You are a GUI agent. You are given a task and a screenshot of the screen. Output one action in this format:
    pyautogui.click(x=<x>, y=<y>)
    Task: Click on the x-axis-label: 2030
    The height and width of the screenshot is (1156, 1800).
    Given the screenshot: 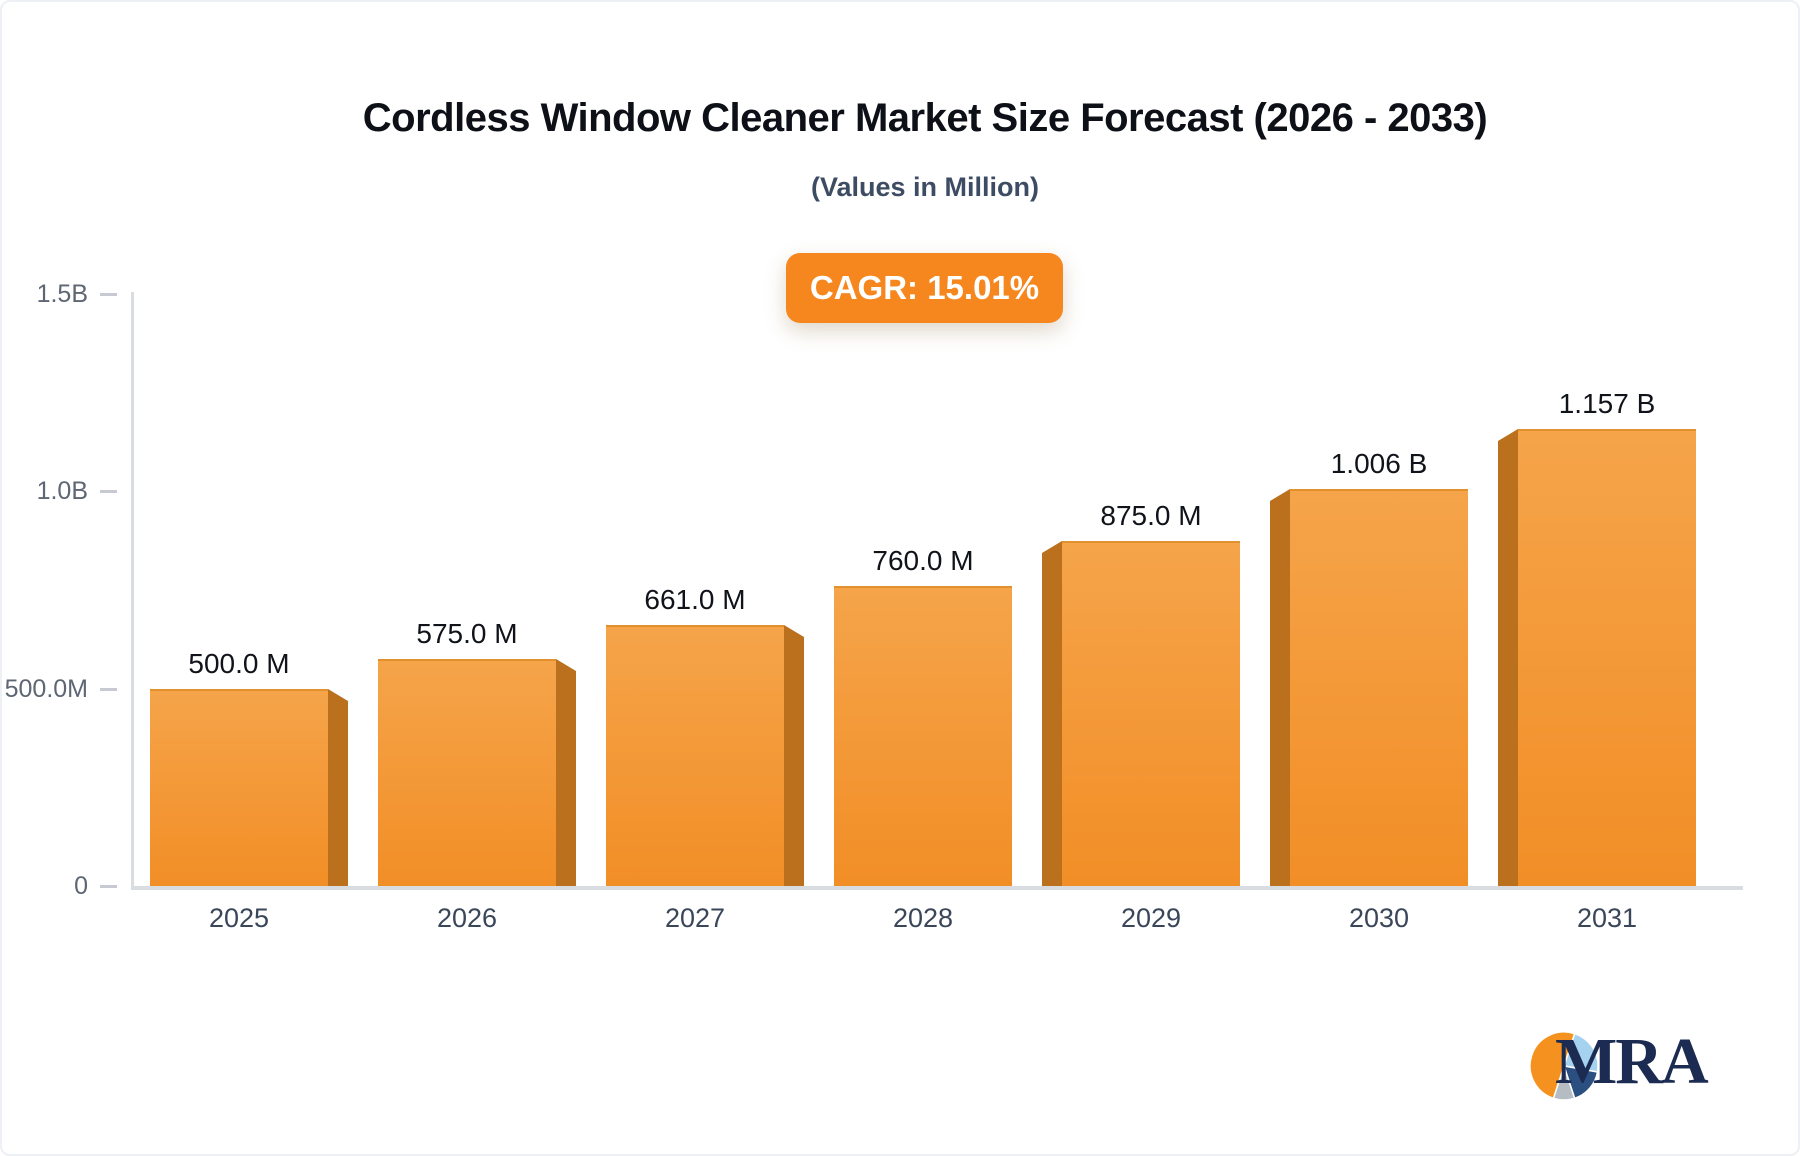 What is the action you would take?
    pyautogui.click(x=1379, y=918)
    